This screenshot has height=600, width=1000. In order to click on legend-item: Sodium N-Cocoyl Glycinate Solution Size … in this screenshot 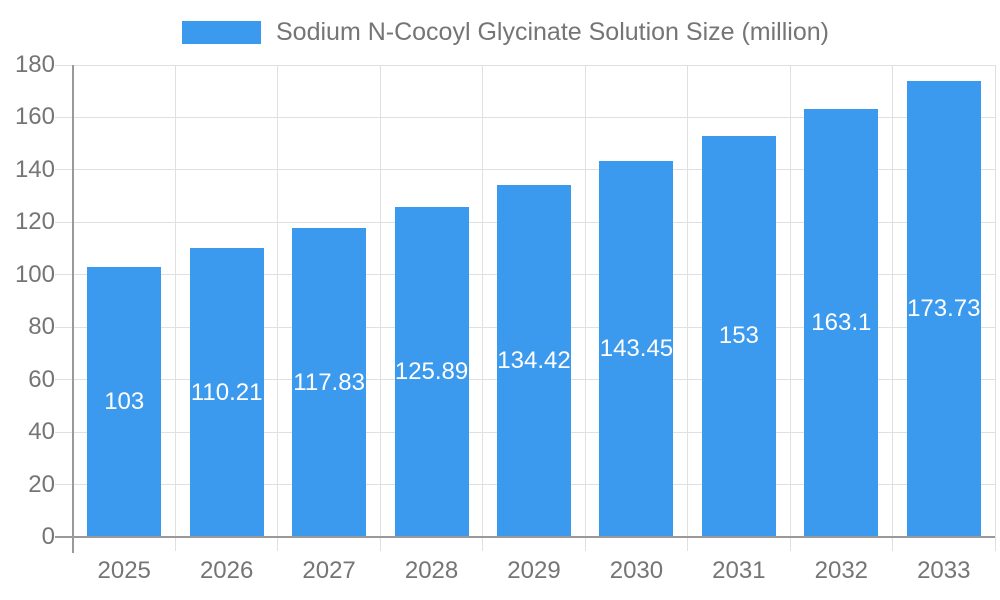, I will do `click(505, 32)`.